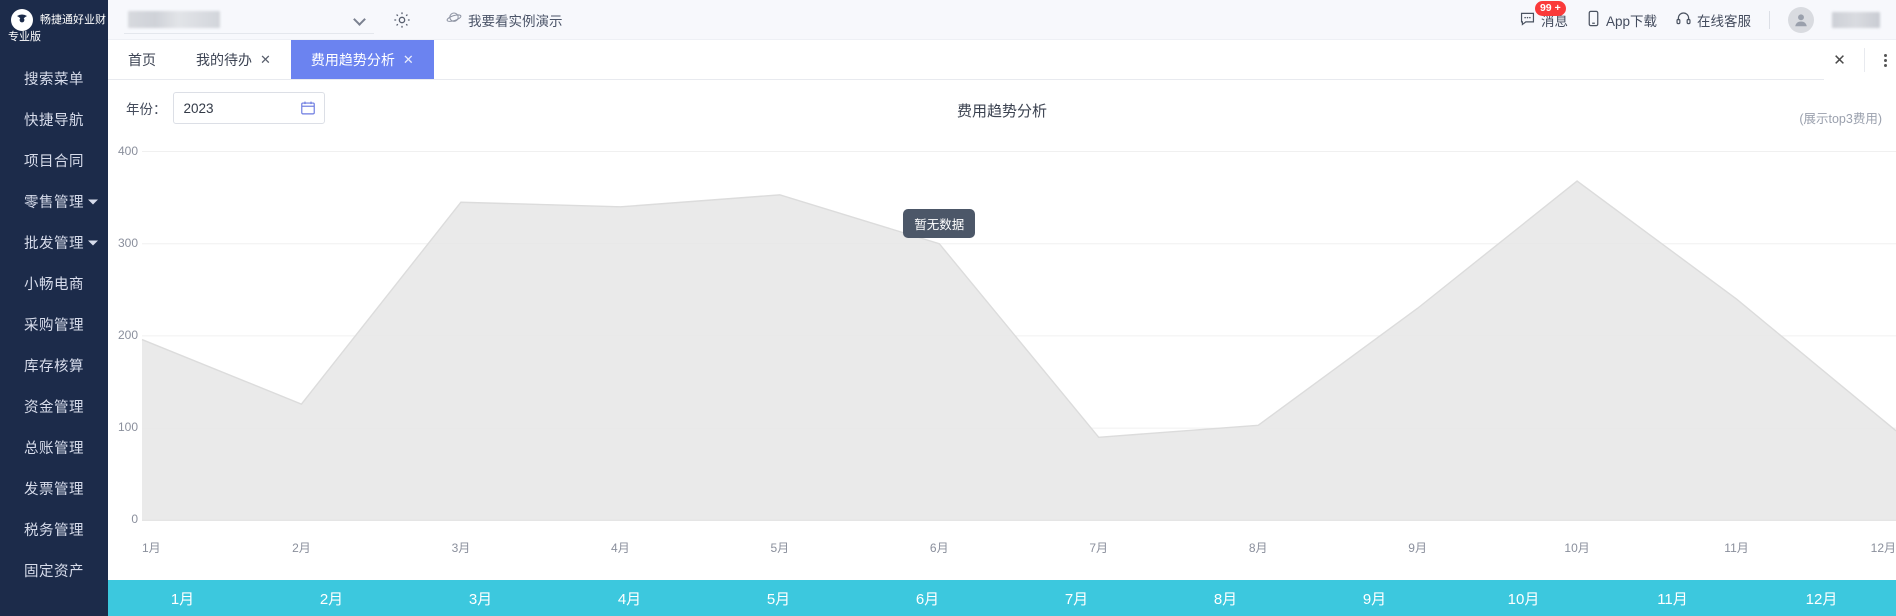  Describe the element at coordinates (54, 365) in the screenshot. I see `sidebar-item-inventory: 库存核算` at that location.